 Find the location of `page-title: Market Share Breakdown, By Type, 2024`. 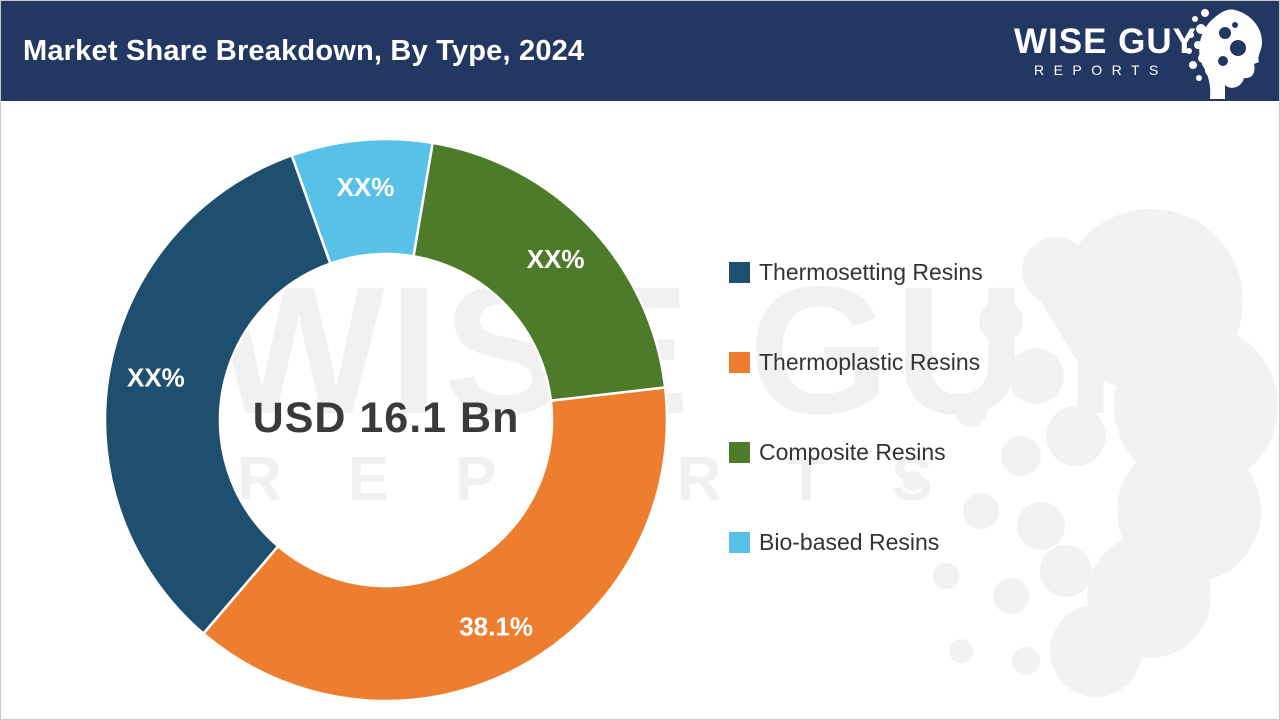

page-title: Market Share Breakdown, By Type, 2024 is located at coordinates (304, 50).